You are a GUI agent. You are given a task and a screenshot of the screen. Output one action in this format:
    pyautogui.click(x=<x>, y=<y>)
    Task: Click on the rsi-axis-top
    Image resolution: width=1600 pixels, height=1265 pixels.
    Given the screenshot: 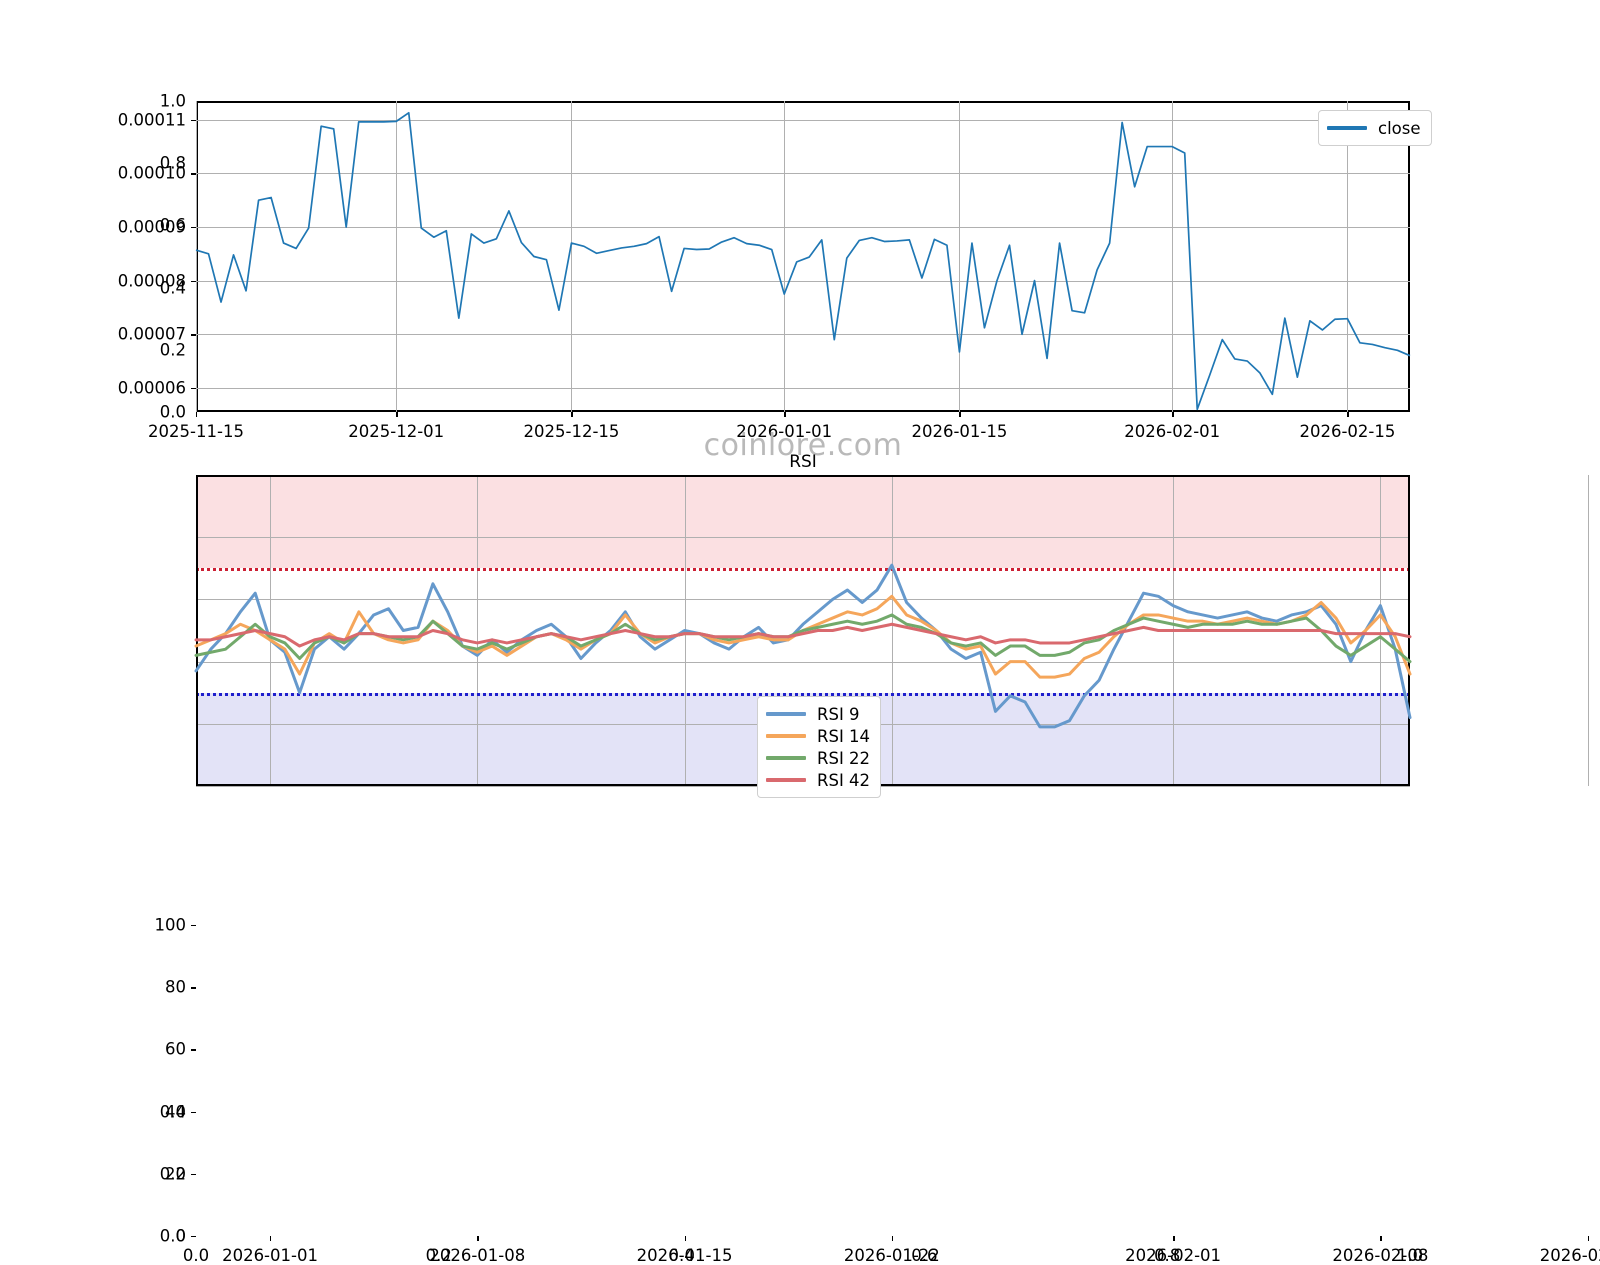 What is the action you would take?
    pyautogui.click(x=803, y=476)
    